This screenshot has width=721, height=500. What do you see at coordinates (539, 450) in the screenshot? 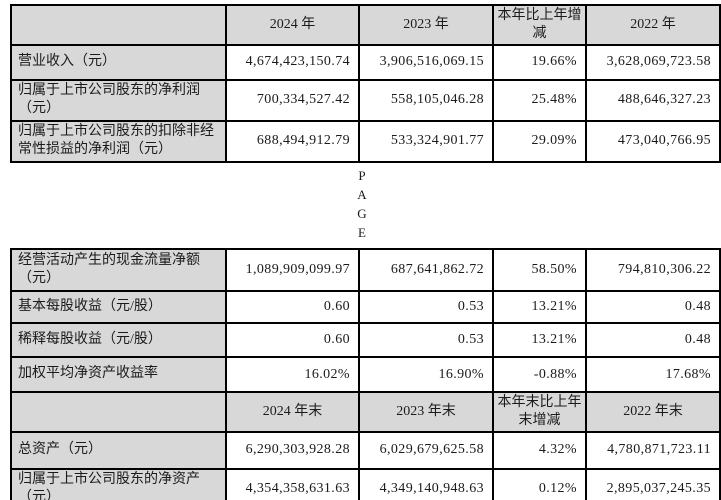
I see `cell-change: 4.32%` at bounding box center [539, 450].